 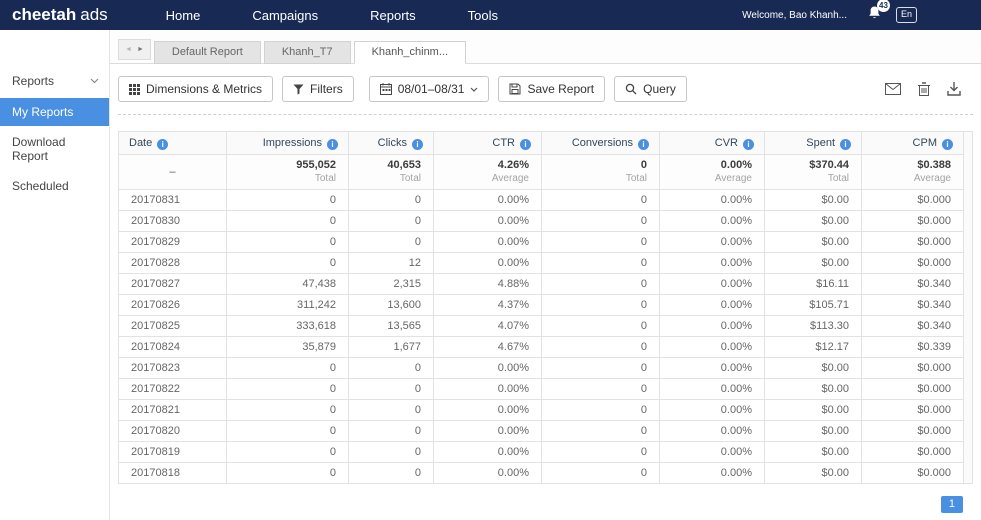 I want to click on cell-spent: $12.17, so click(x=813, y=347).